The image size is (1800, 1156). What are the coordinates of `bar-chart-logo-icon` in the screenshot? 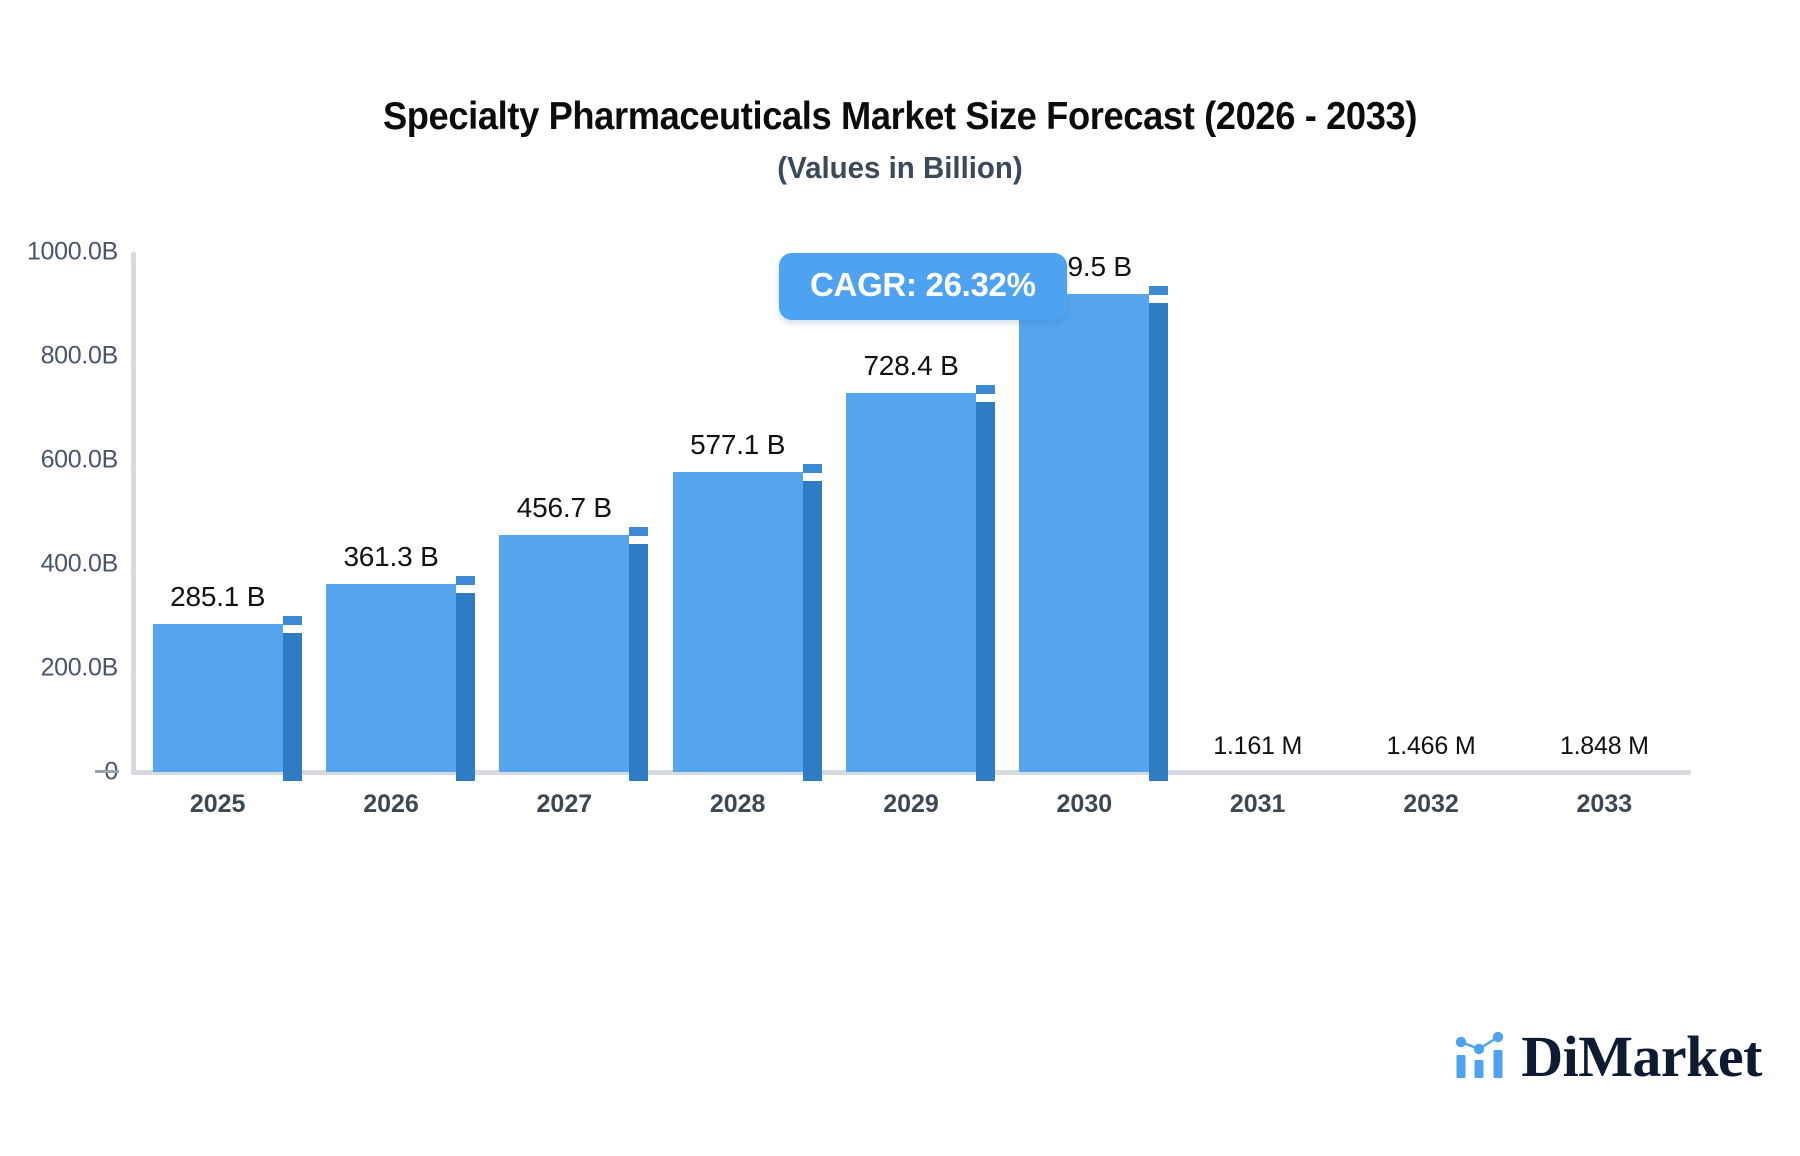 It's located at (1480, 1057).